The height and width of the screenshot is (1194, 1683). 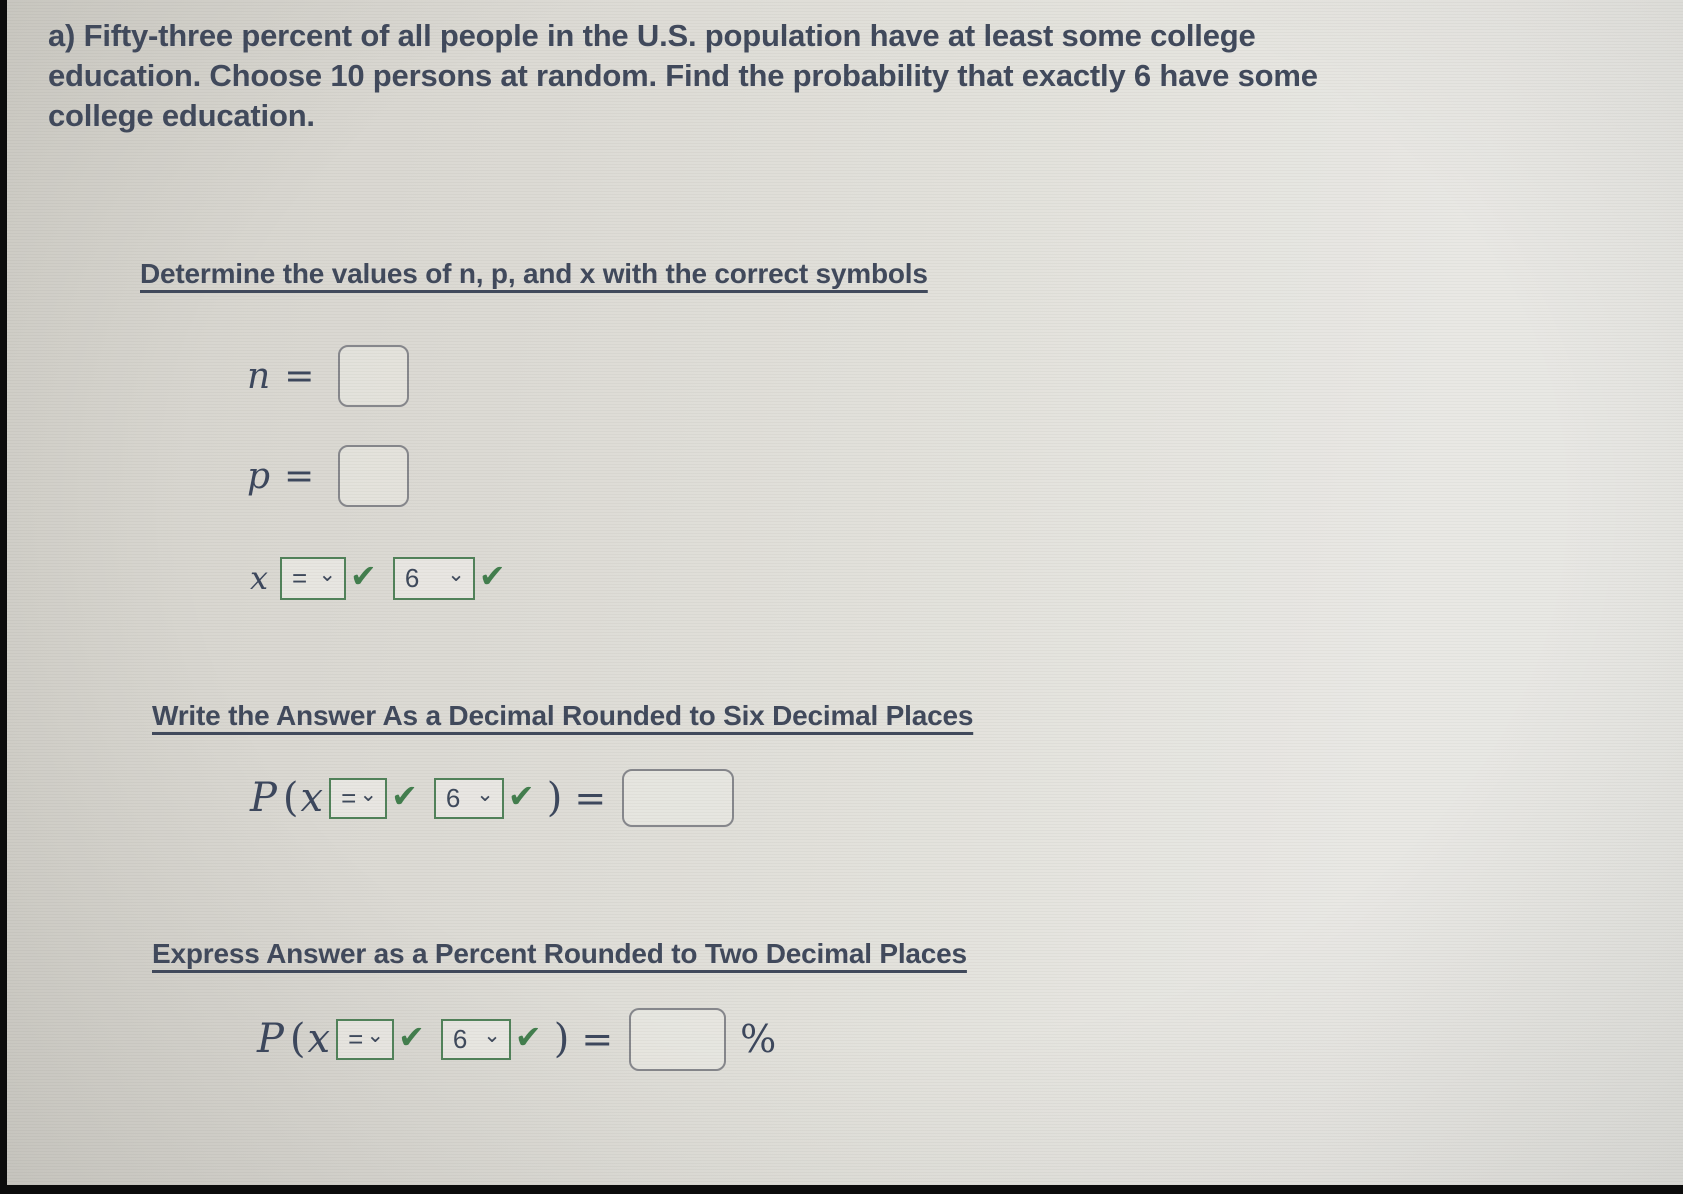 What do you see at coordinates (3, 597) in the screenshot?
I see `screen-edge-left` at bounding box center [3, 597].